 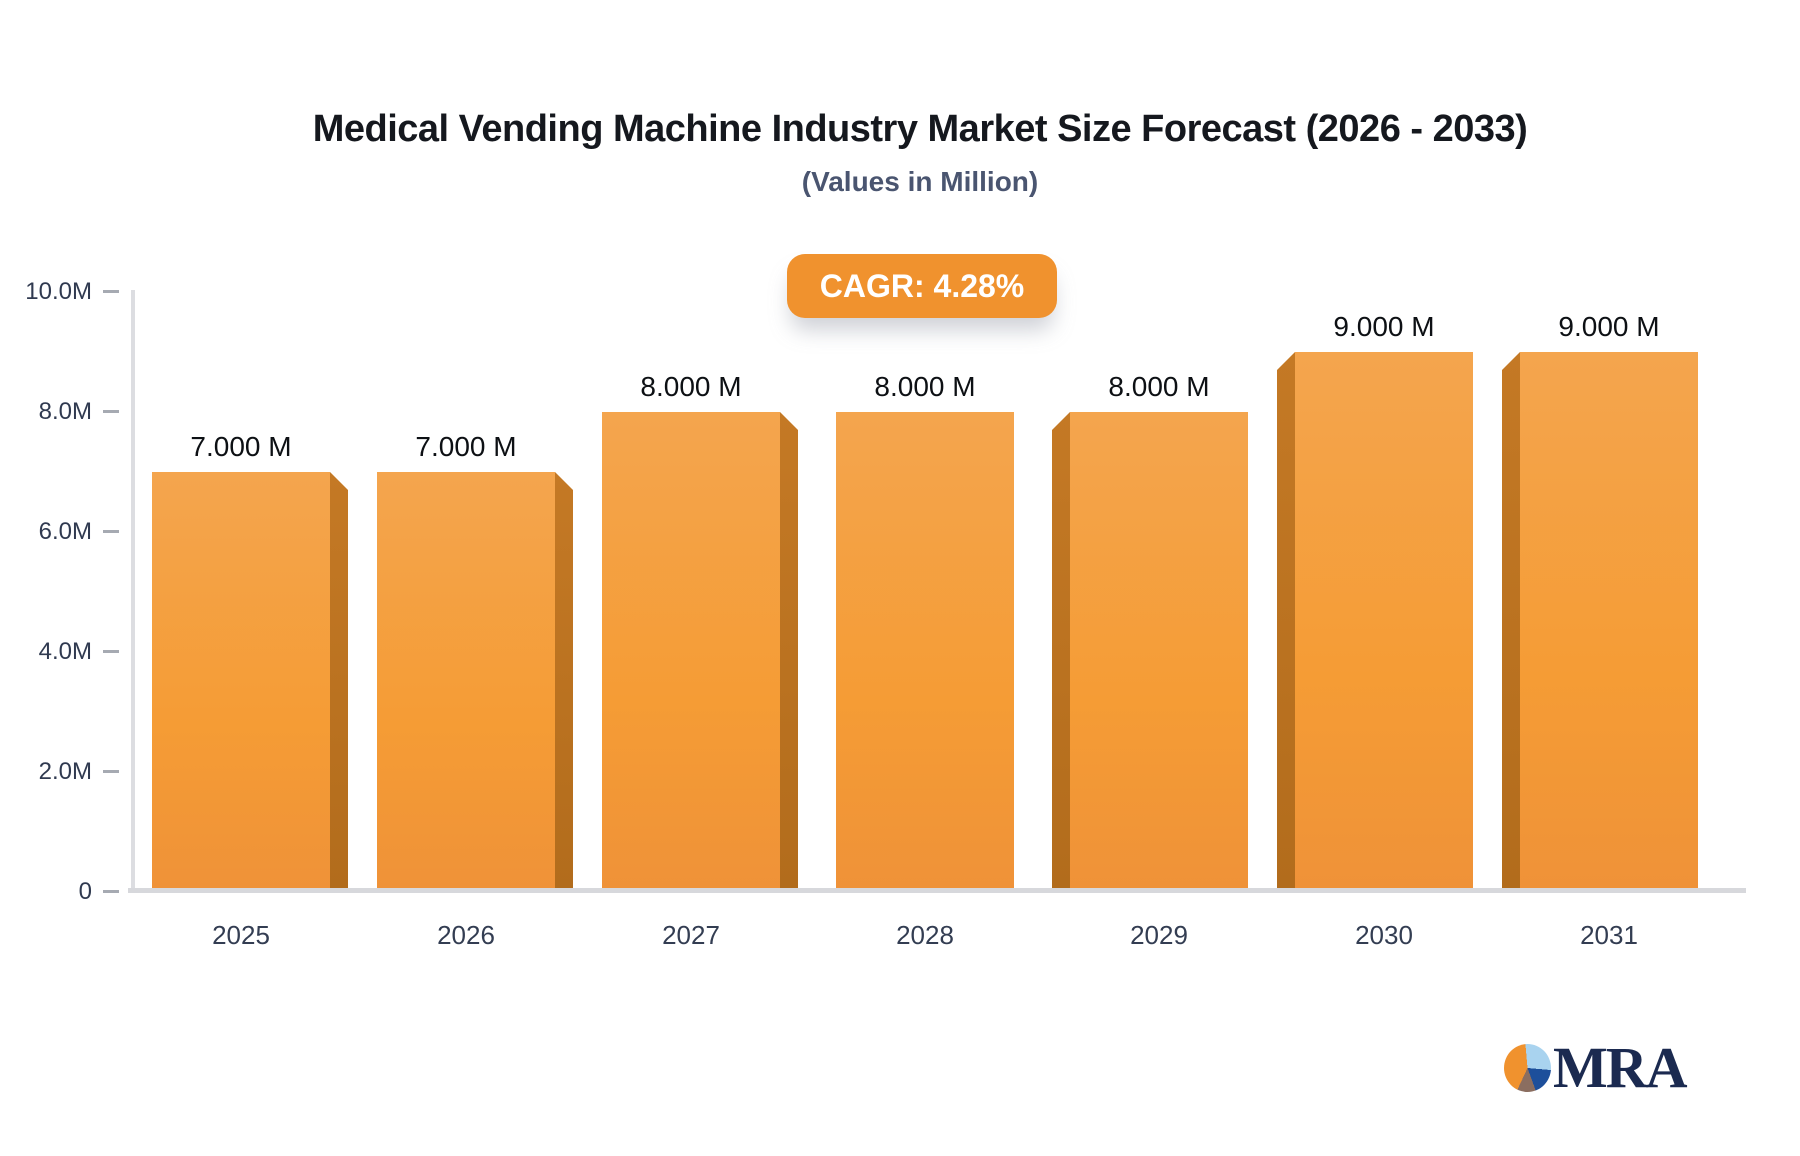 What do you see at coordinates (1384, 935) in the screenshot?
I see `x-tick-label: 2030` at bounding box center [1384, 935].